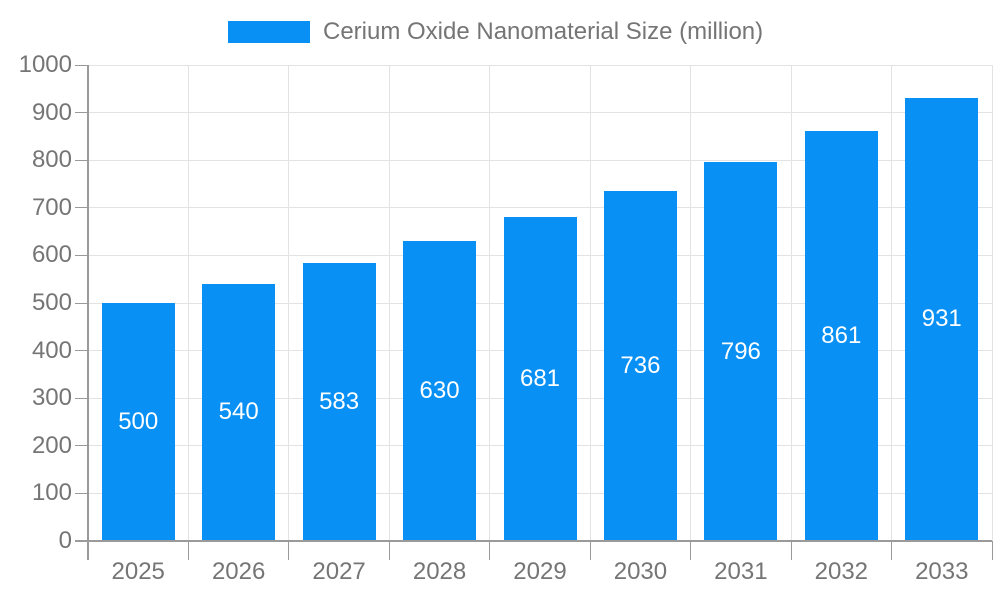  I want to click on bar-2031, so click(741, 351).